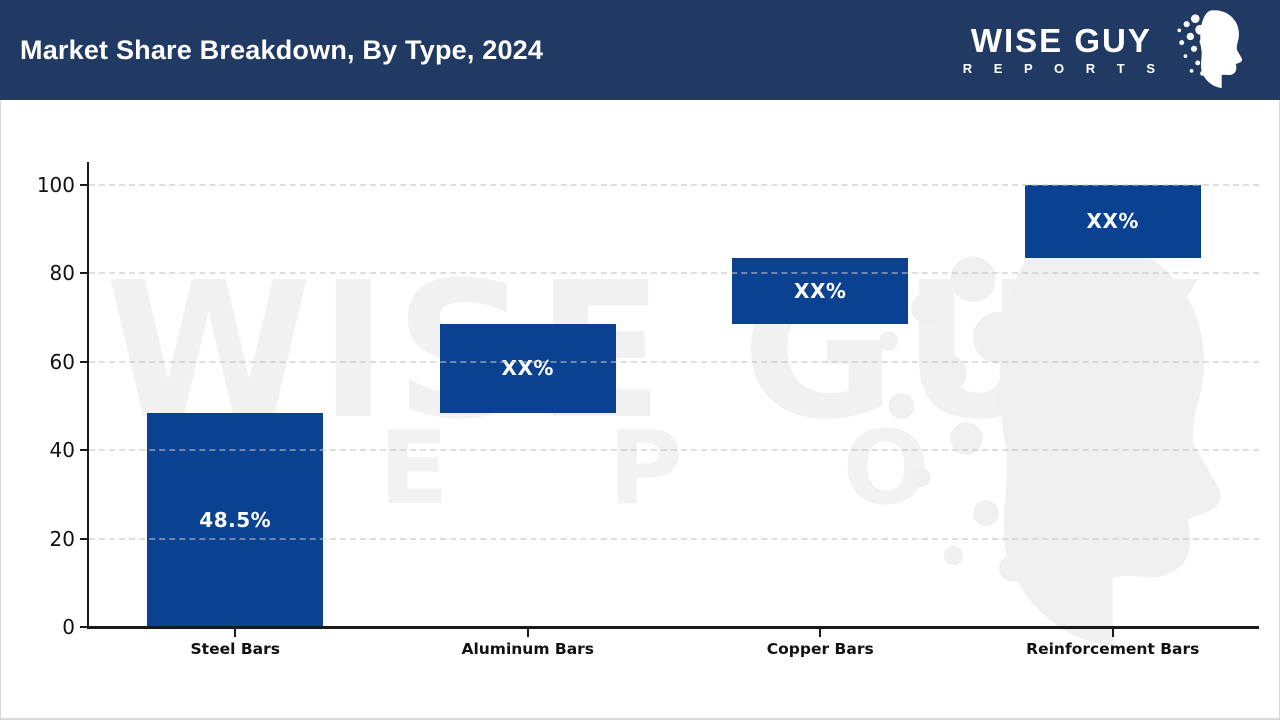 The width and height of the screenshot is (1280, 720). I want to click on category-label: Reinforcement Bars, so click(1113, 649).